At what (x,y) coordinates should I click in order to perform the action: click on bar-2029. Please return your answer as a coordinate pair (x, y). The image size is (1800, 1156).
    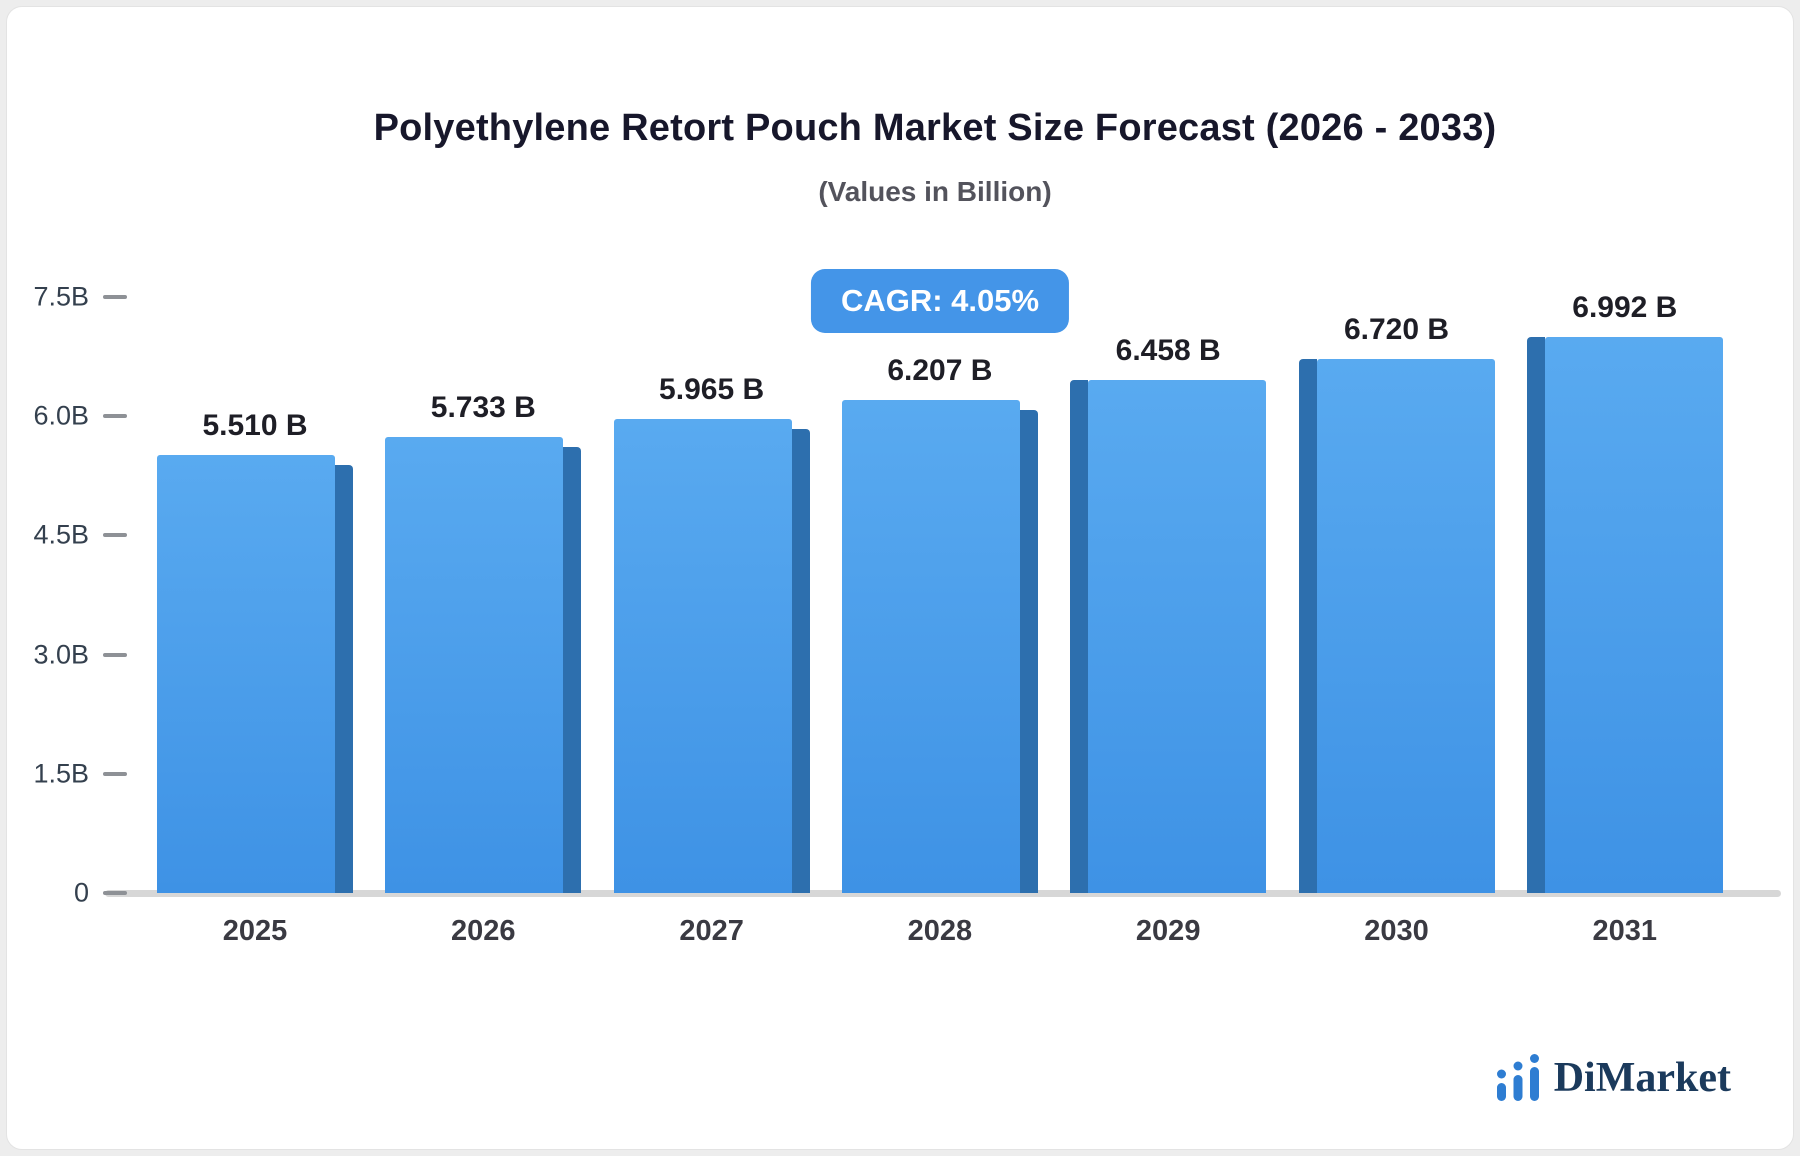
    Looking at the image, I should click on (1168, 636).